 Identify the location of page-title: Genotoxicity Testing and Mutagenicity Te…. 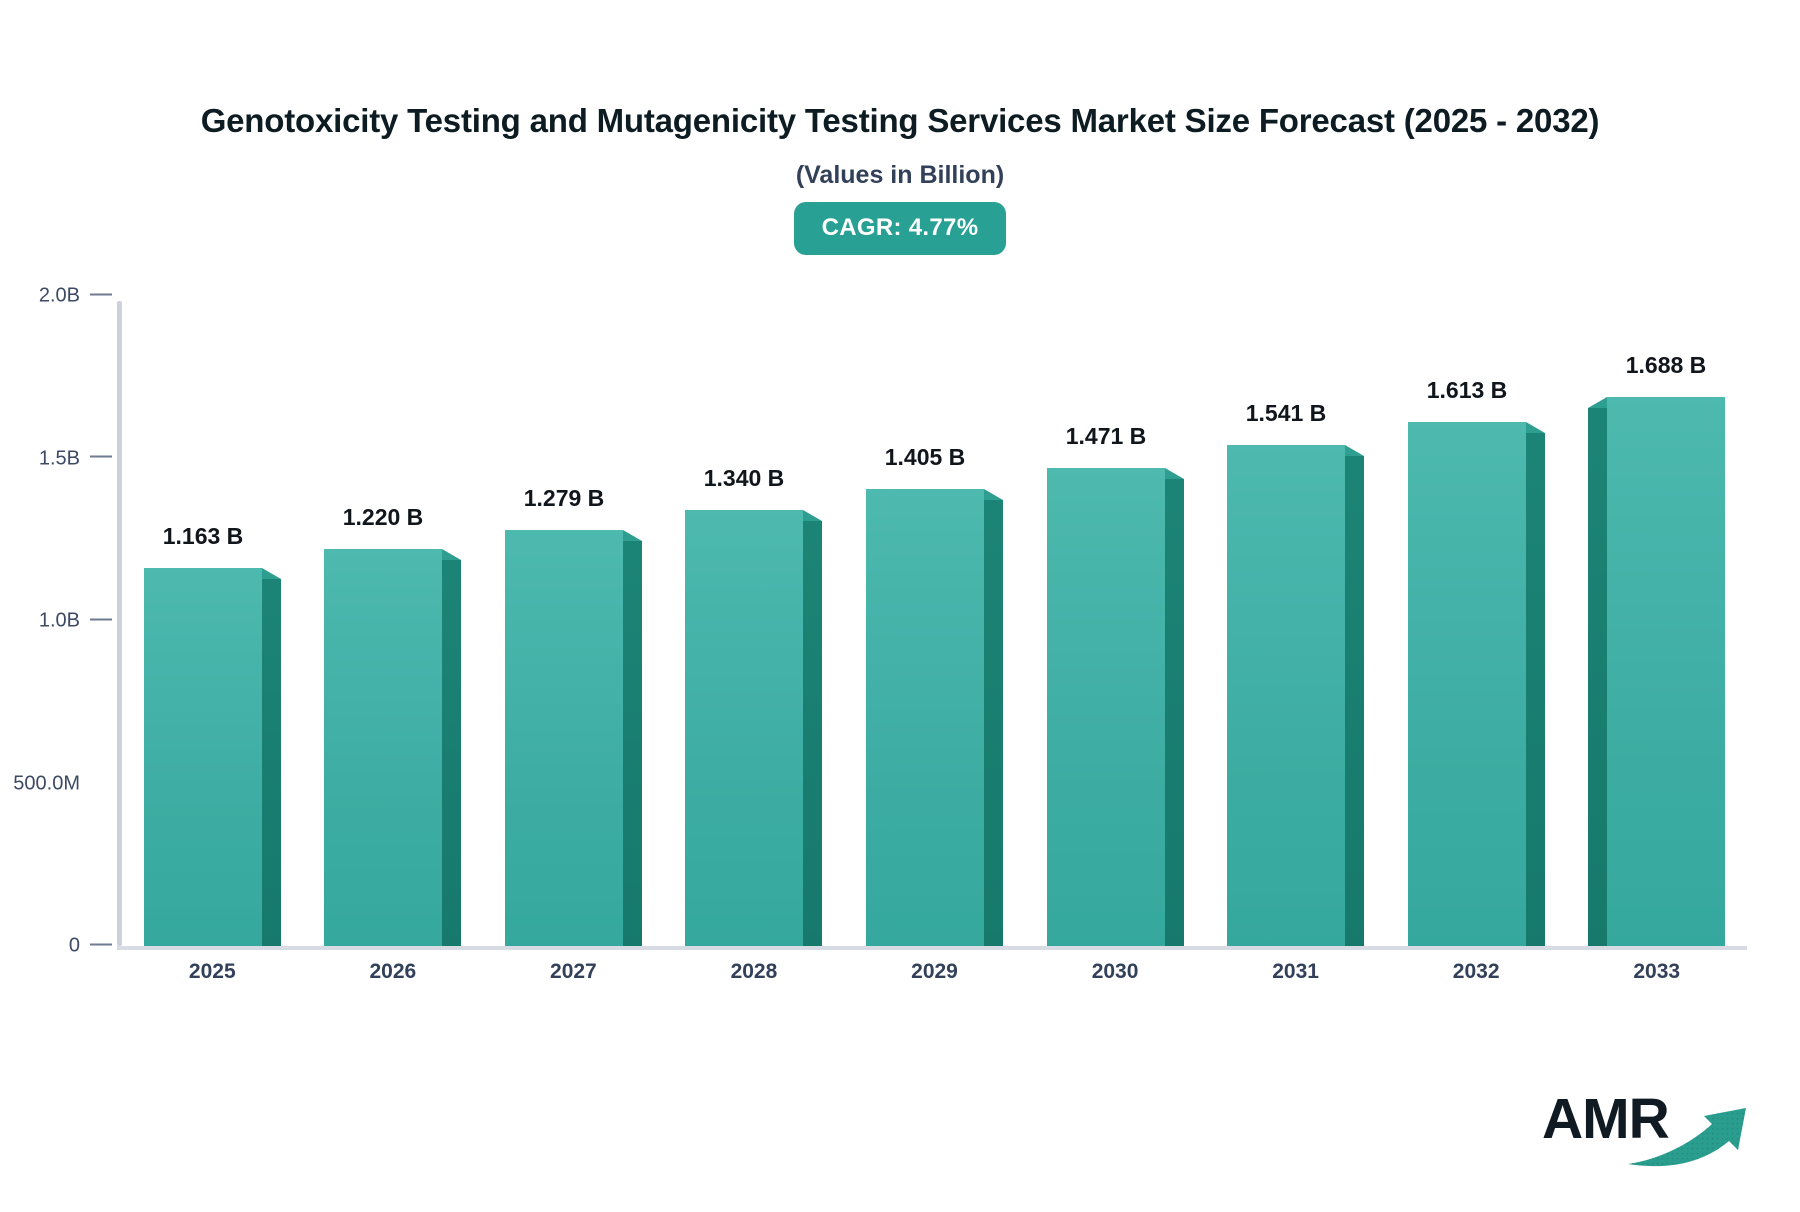
(900, 120).